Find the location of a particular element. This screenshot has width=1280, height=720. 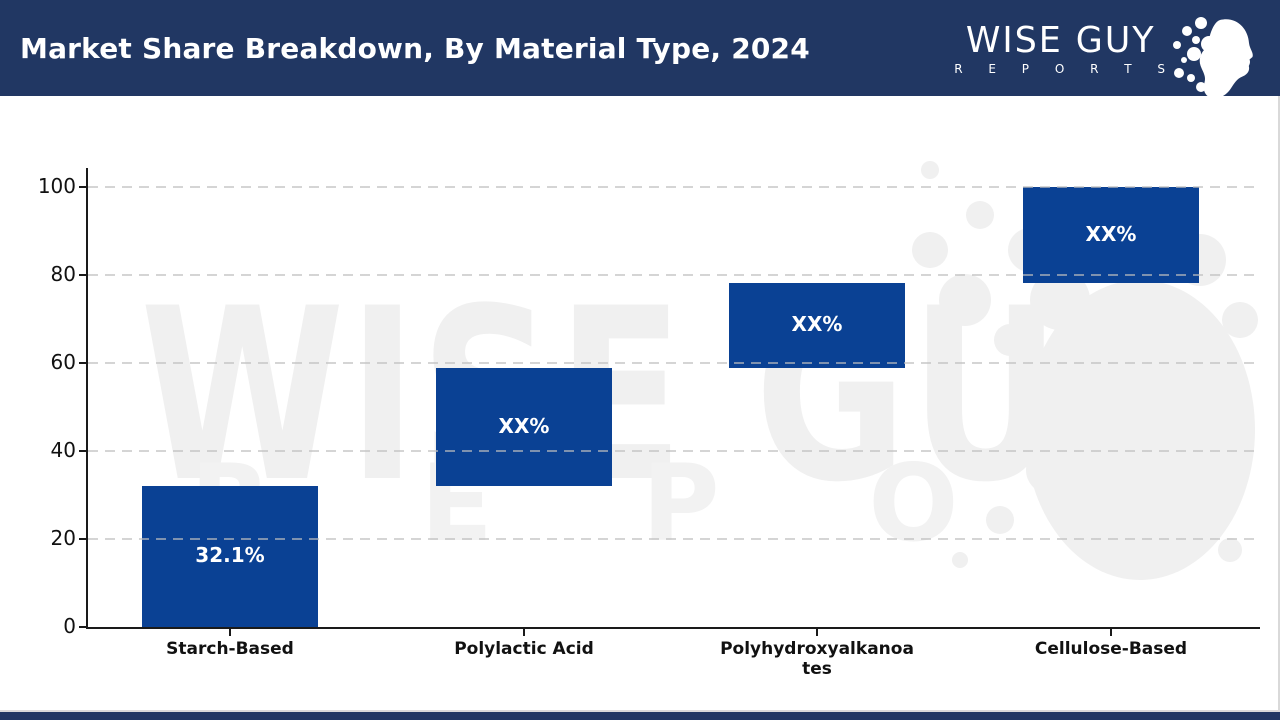

wiseguy-logo: WISE GUY R E P O R T S is located at coordinates (1099, 58).